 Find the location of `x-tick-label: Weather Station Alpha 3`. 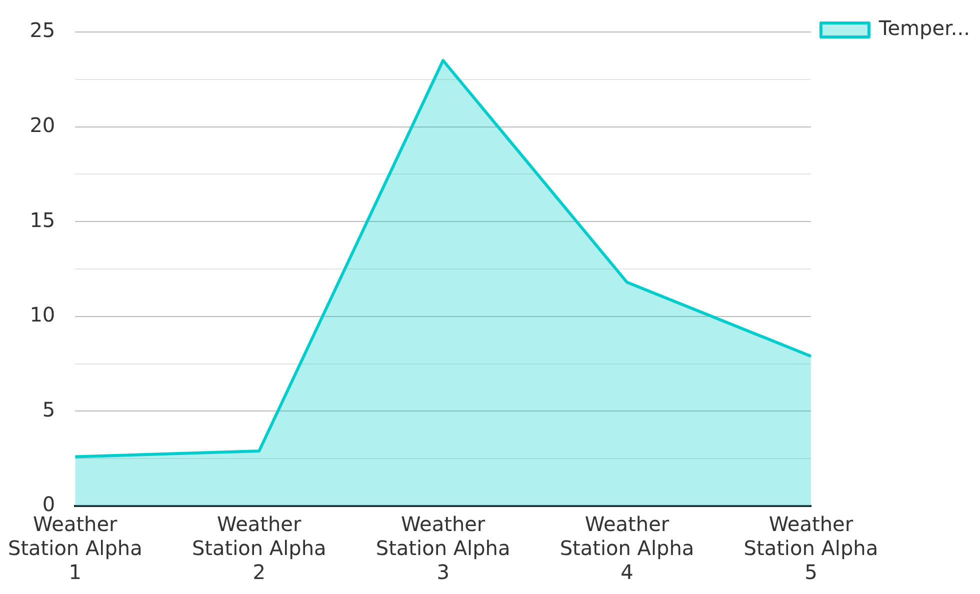

x-tick-label: Weather Station Alpha 3 is located at coordinates (443, 548).